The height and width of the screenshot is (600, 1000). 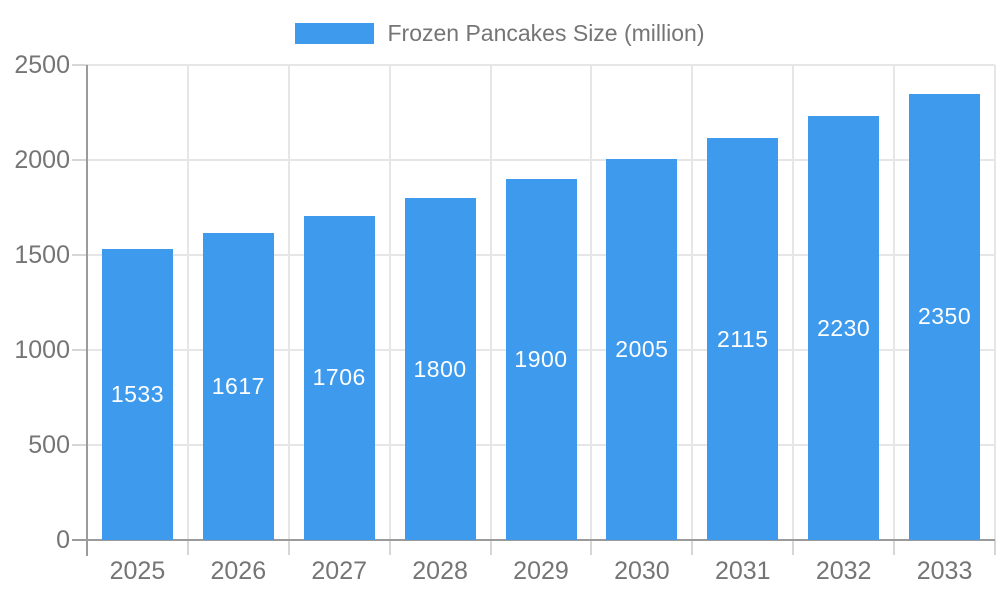 I want to click on bar-value-label: 1800, so click(x=440, y=368).